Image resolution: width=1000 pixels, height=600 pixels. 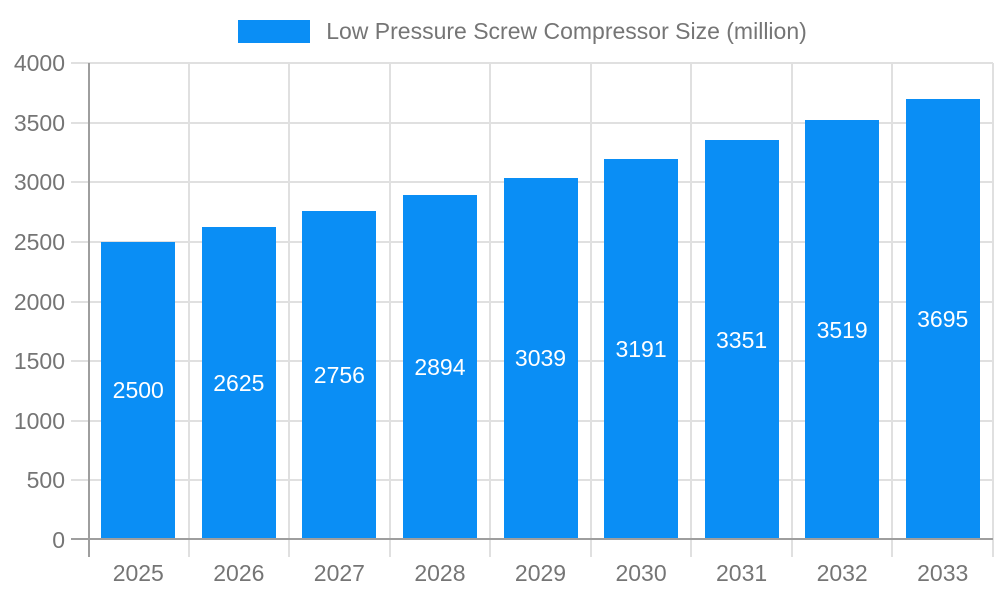 What do you see at coordinates (58, 540) in the screenshot?
I see `y-tick-label-0: 0` at bounding box center [58, 540].